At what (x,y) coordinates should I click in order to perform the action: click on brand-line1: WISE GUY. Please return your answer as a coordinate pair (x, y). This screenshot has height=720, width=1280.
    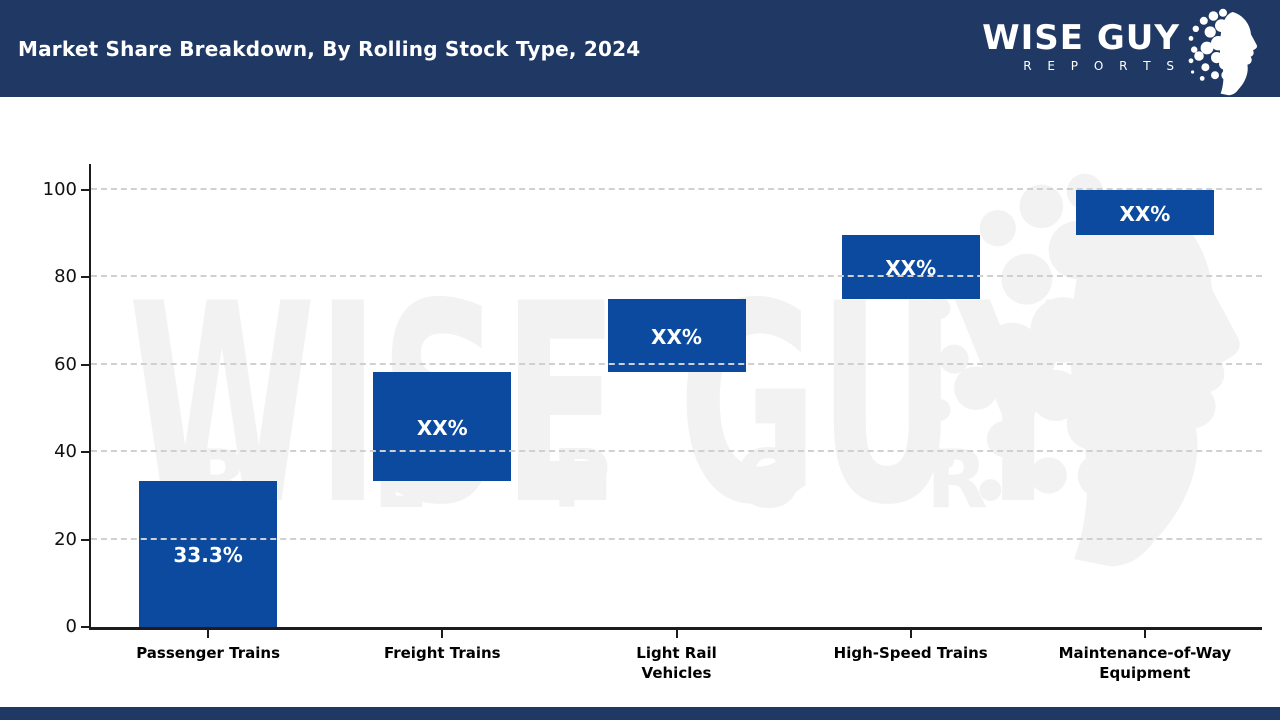
    Looking at the image, I should click on (1081, 38).